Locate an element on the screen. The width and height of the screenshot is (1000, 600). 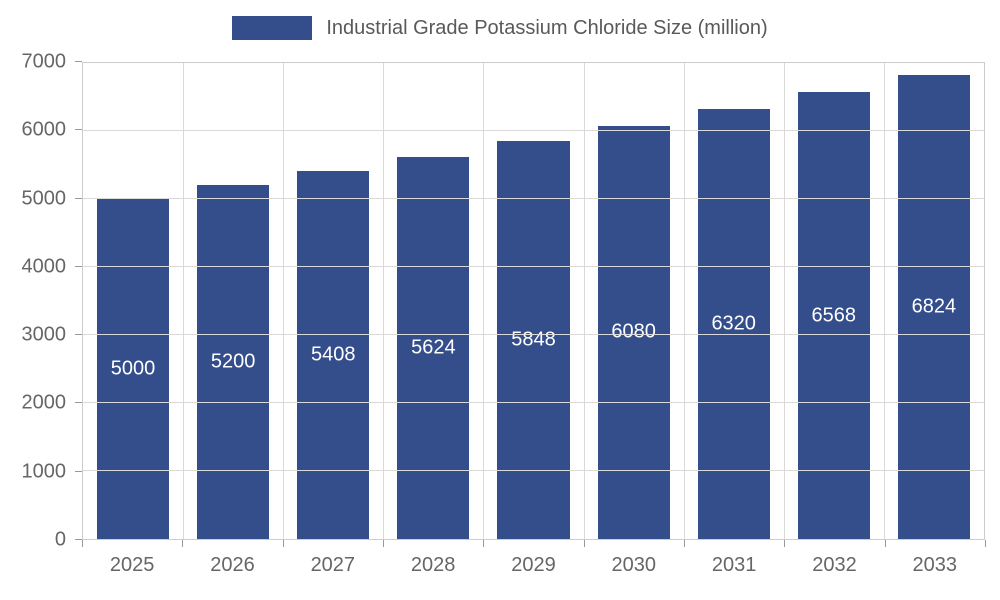
y-tick-label: 6000 is located at coordinates (44, 129).